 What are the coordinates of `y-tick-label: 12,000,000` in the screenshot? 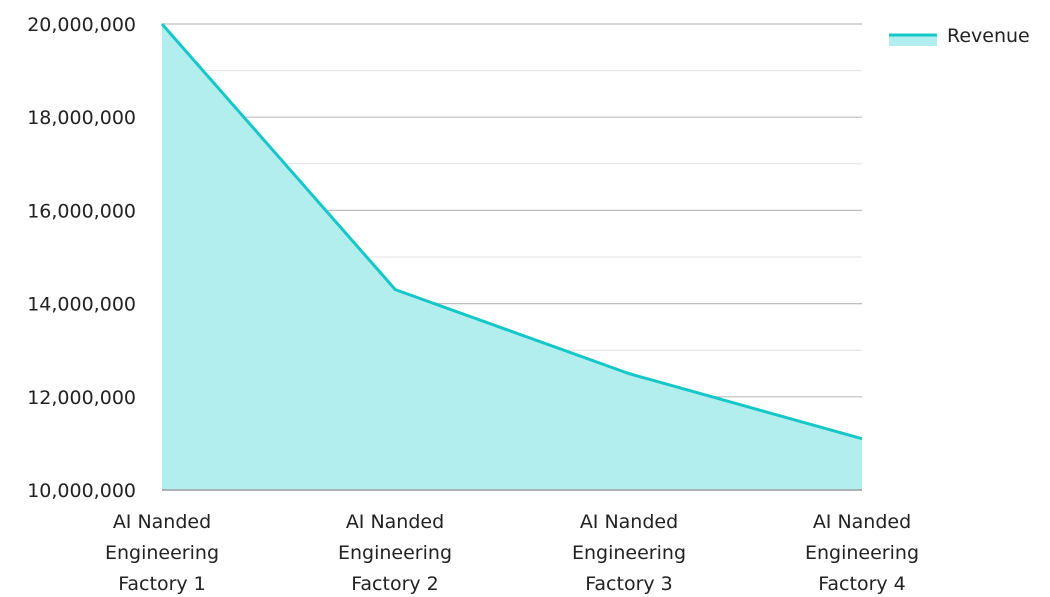 It's located at (81, 398).